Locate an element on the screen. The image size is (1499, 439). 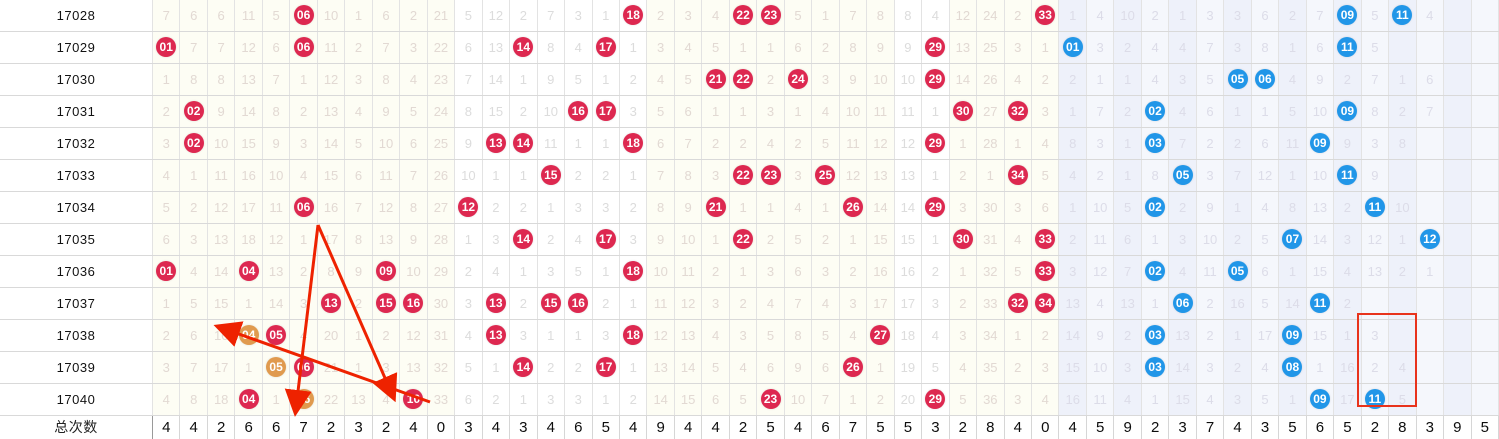
cell-red-27: 15 is located at coordinates (880, 239).